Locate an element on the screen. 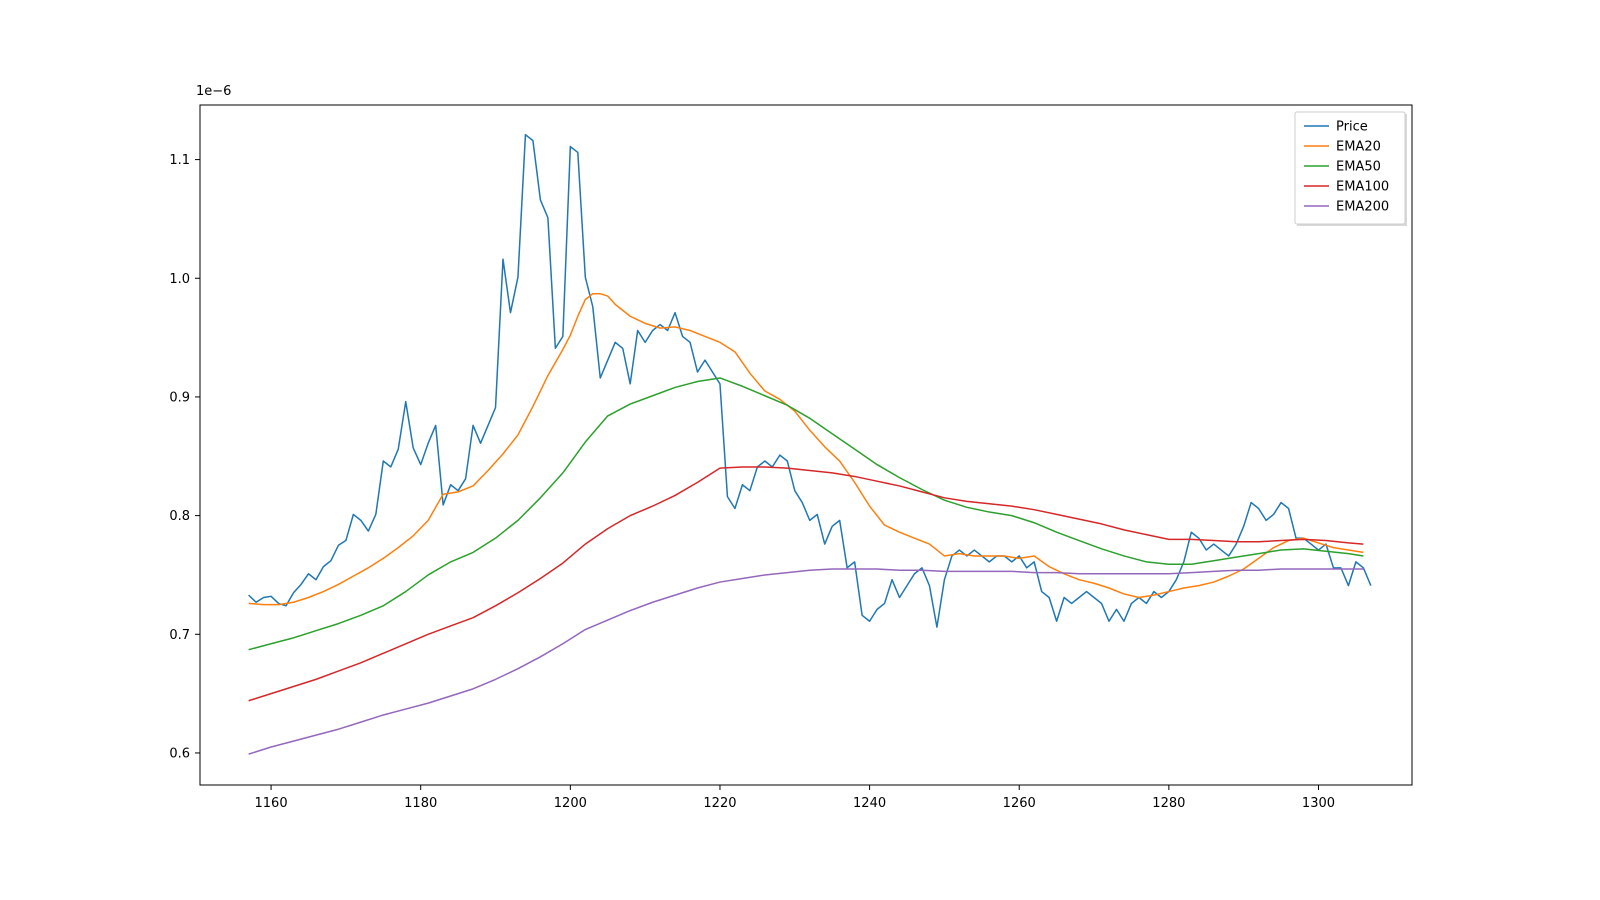  x-tick-label: 1240 is located at coordinates (869, 803).